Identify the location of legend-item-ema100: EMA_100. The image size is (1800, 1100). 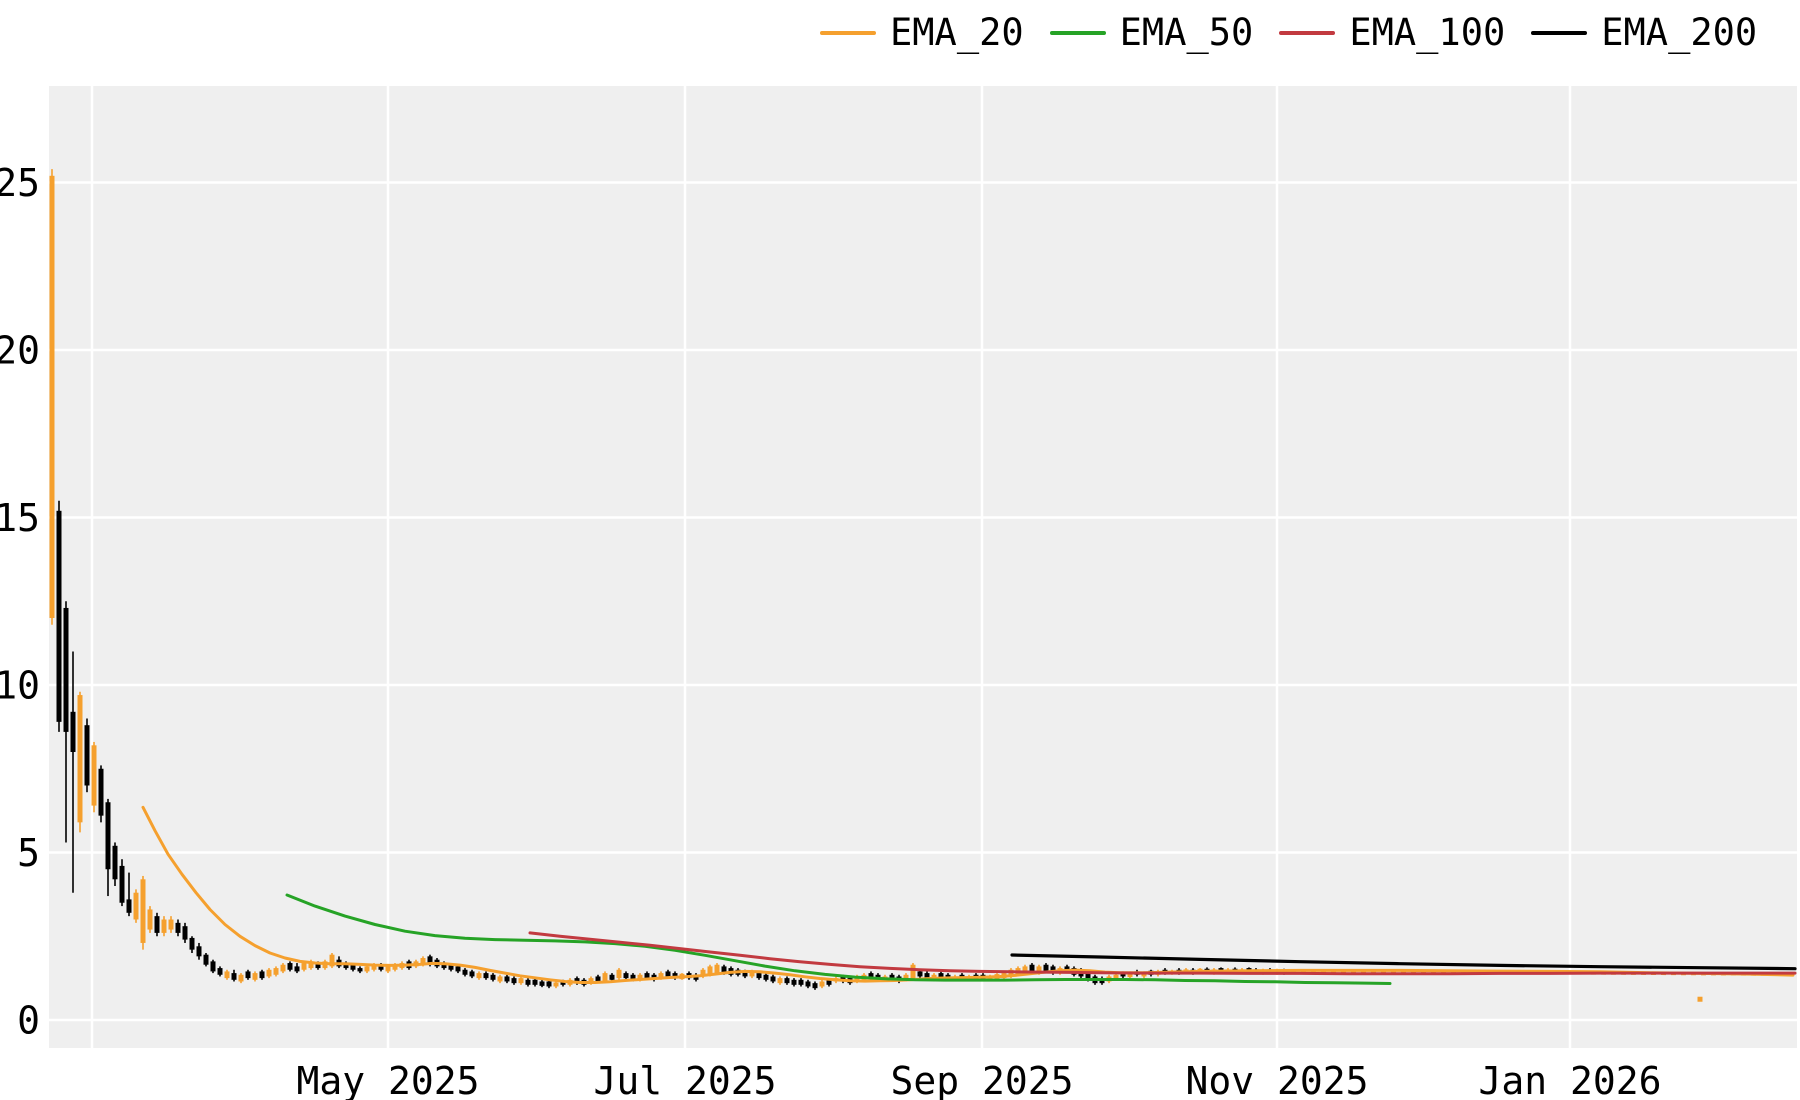
(1392, 32).